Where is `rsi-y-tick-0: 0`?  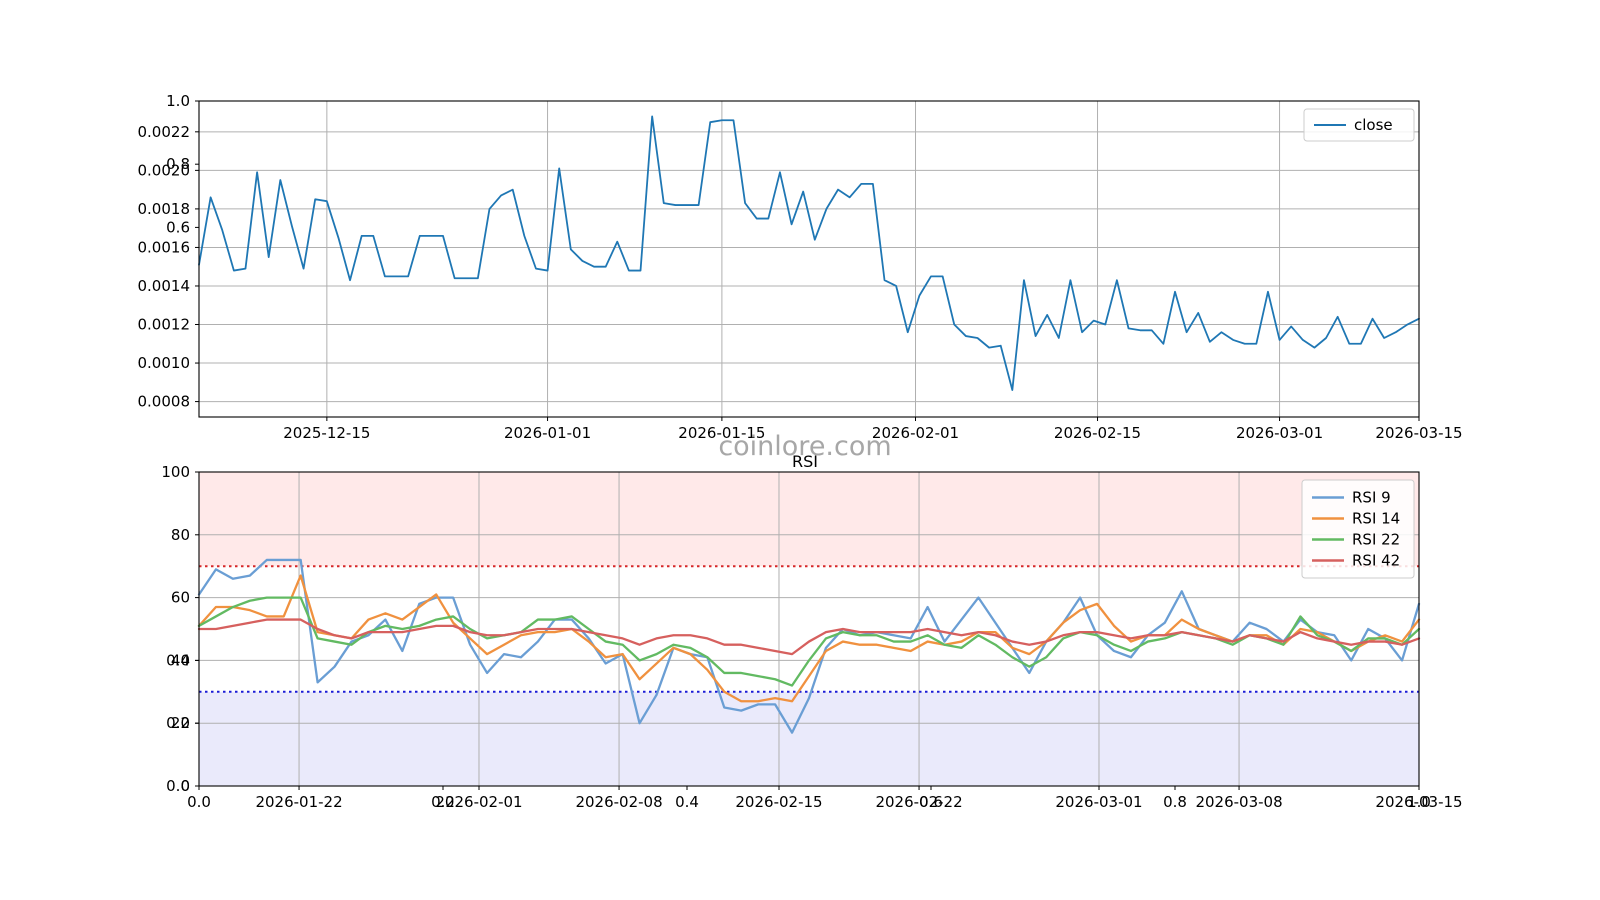 rsi-y-tick-0: 0 is located at coordinates (185, 786).